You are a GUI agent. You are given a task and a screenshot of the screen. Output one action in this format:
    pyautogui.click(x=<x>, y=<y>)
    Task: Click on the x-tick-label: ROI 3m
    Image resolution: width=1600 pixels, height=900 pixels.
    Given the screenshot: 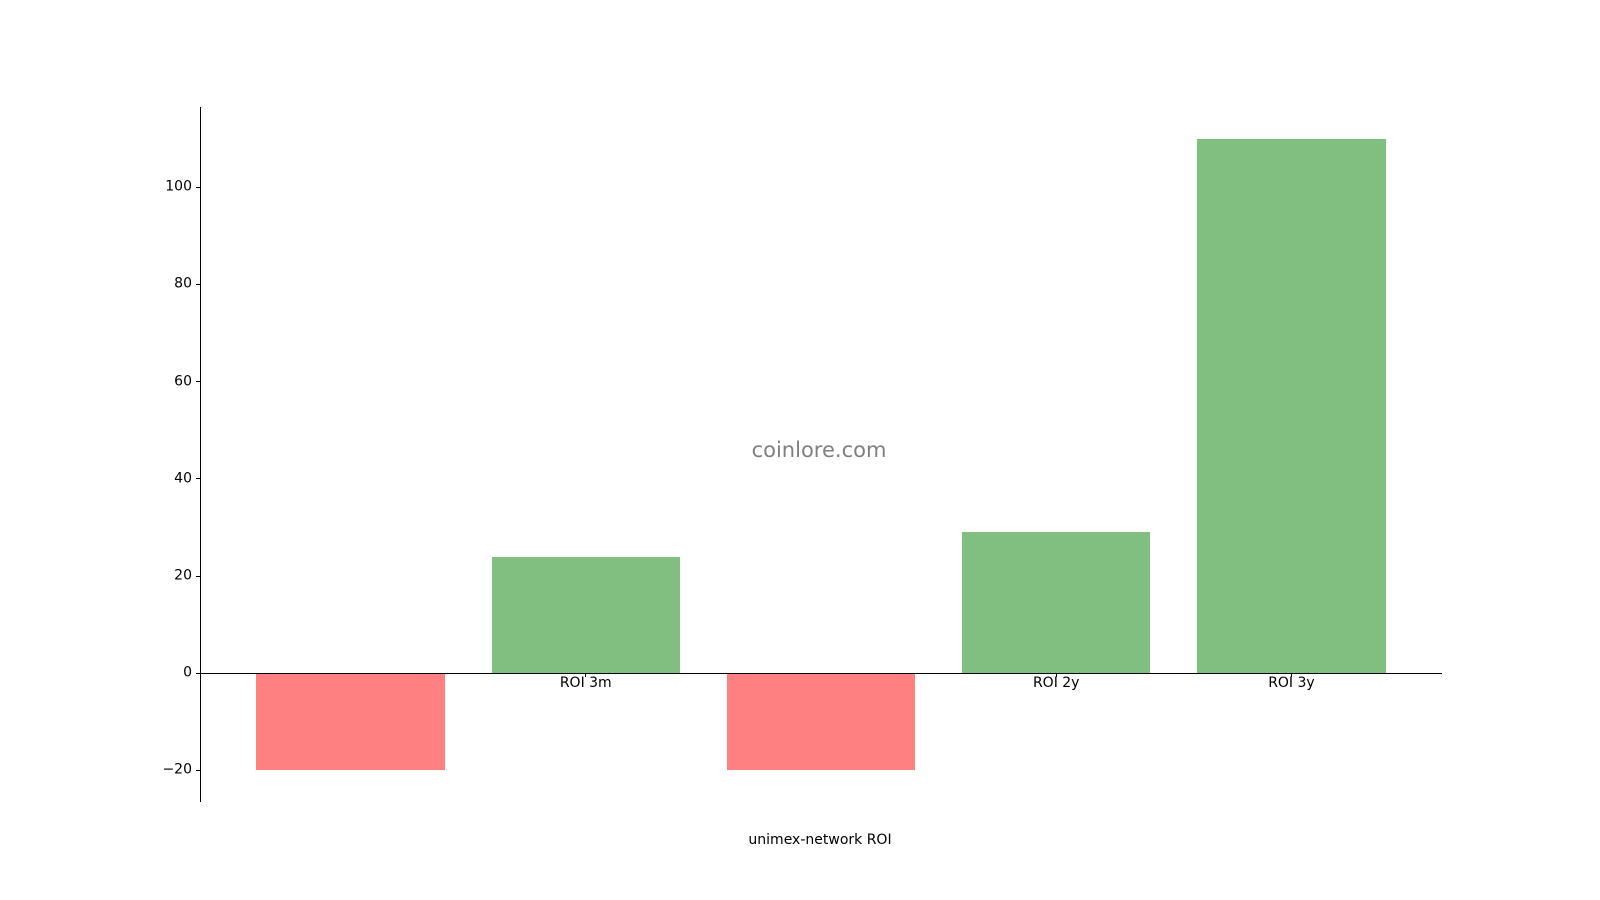 What is the action you would take?
    pyautogui.click(x=585, y=683)
    